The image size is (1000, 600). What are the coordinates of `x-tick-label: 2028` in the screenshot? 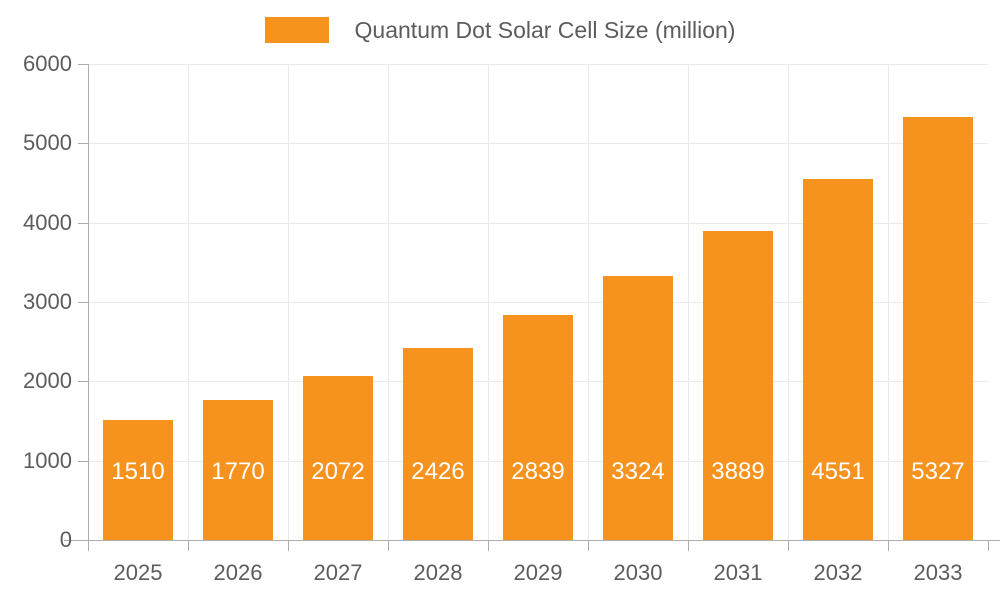 It's located at (438, 572).